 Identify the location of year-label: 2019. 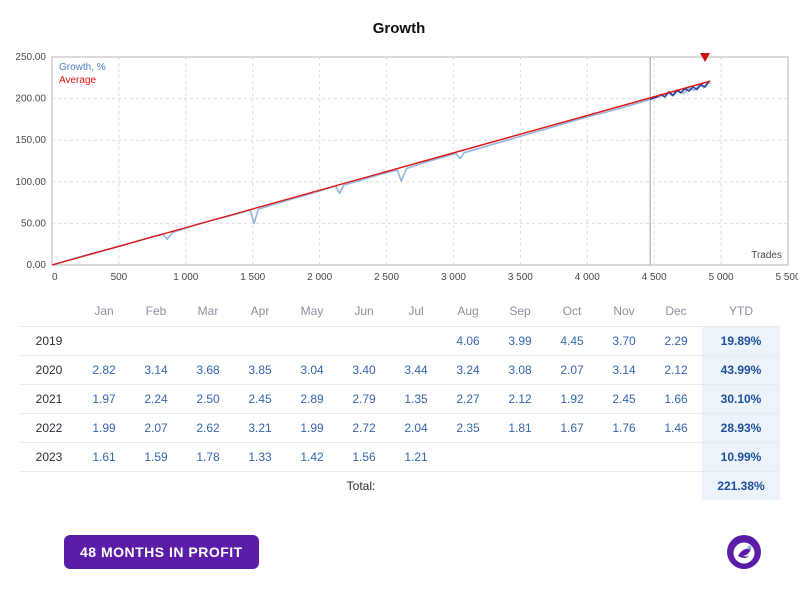
(49, 341).